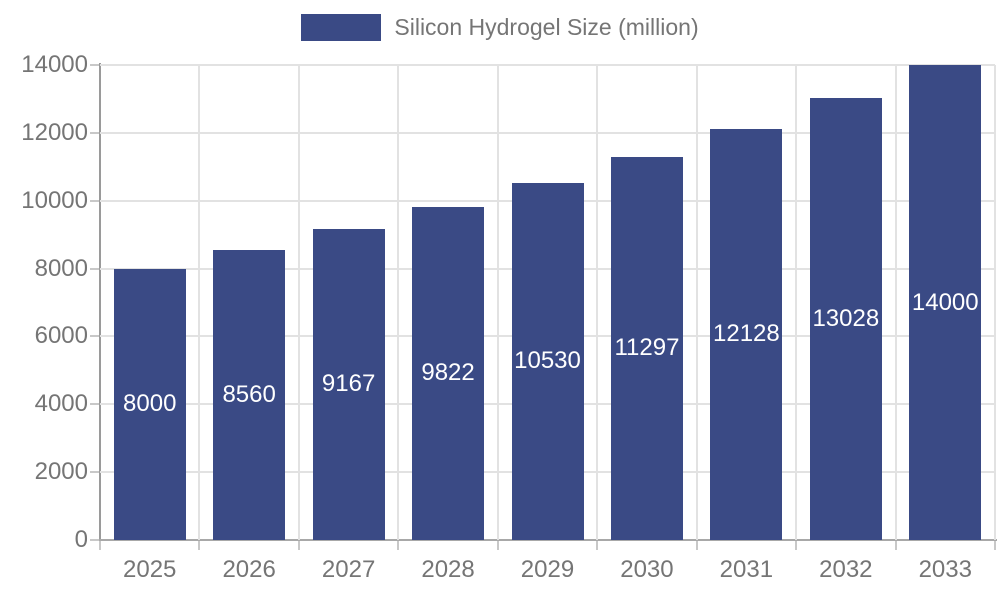 This screenshot has height=600, width=1000. I want to click on bar-value-label: 9167, so click(348, 384).